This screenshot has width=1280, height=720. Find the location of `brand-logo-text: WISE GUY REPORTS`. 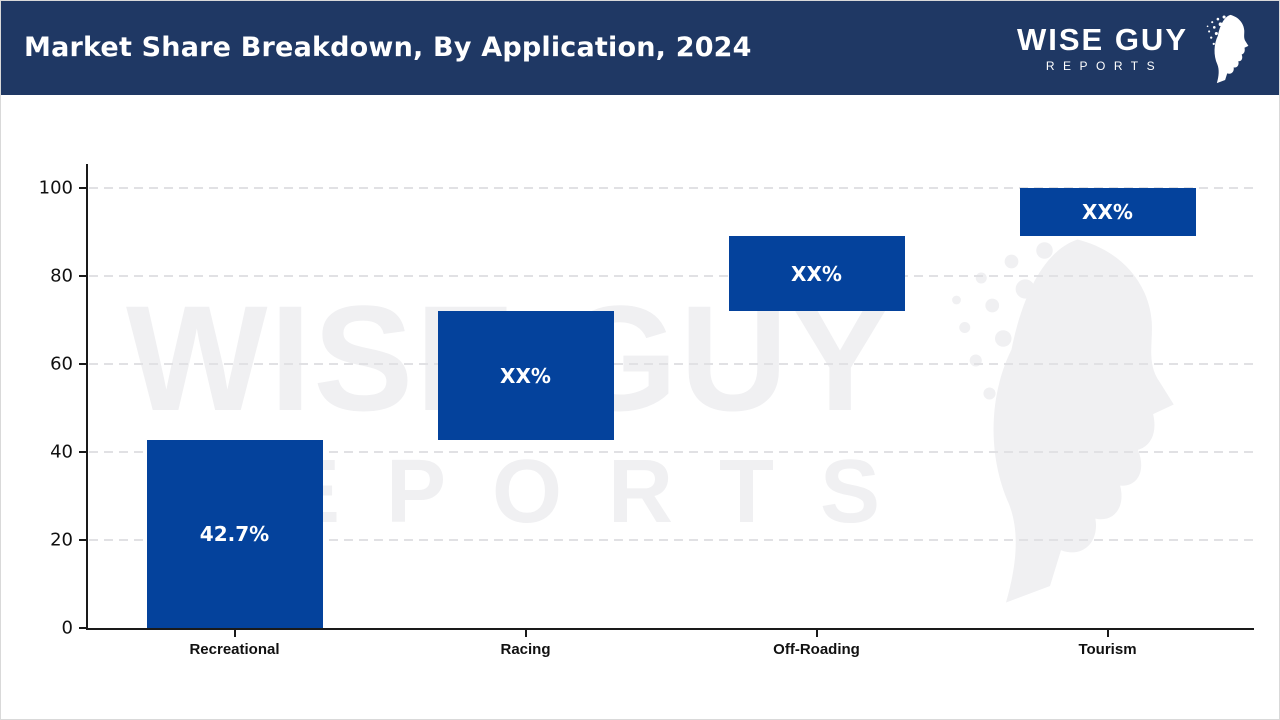

brand-logo-text: WISE GUY REPORTS is located at coordinates (1102, 48).